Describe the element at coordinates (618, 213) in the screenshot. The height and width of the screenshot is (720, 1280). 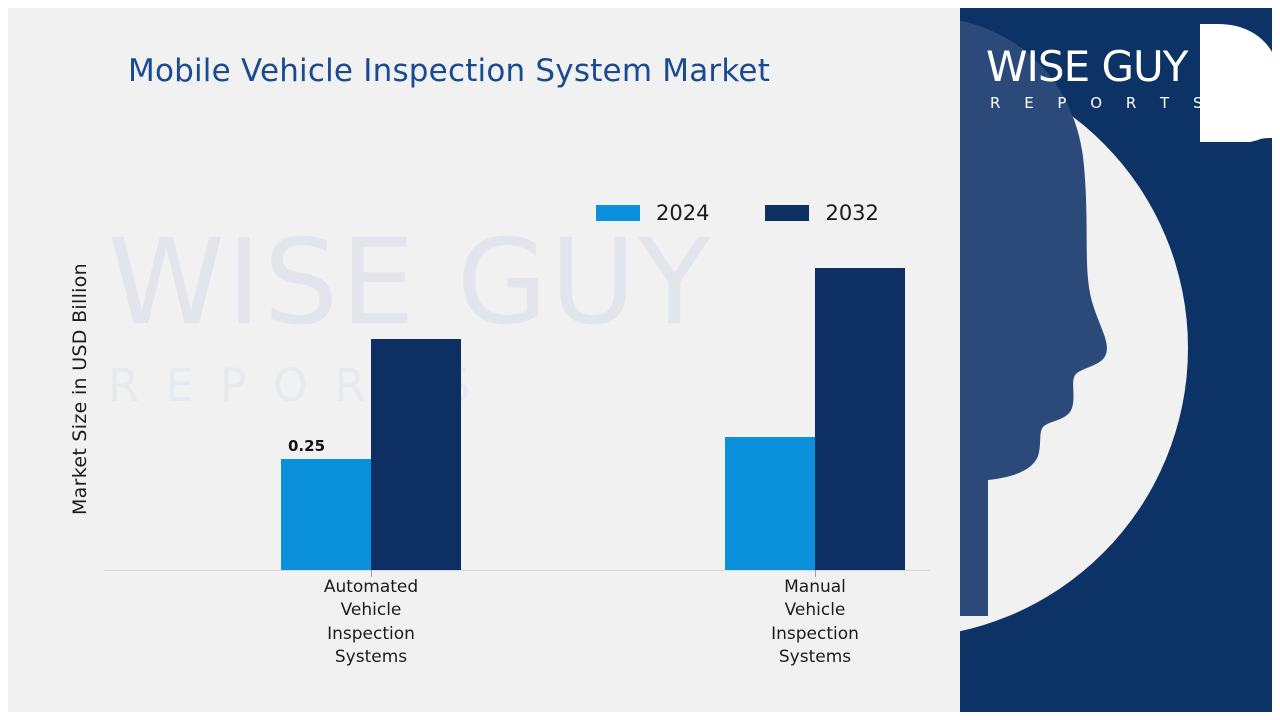
I see `legend-swatch-2024` at that location.